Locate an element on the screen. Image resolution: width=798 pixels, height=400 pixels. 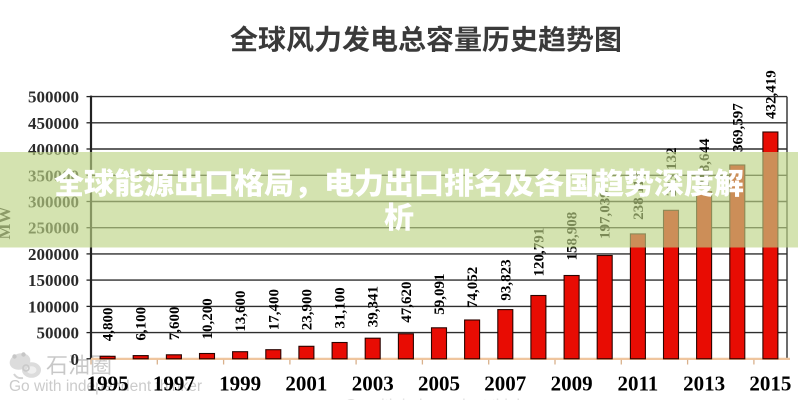
svg-text: 93,823 is located at coordinates (506, 279).